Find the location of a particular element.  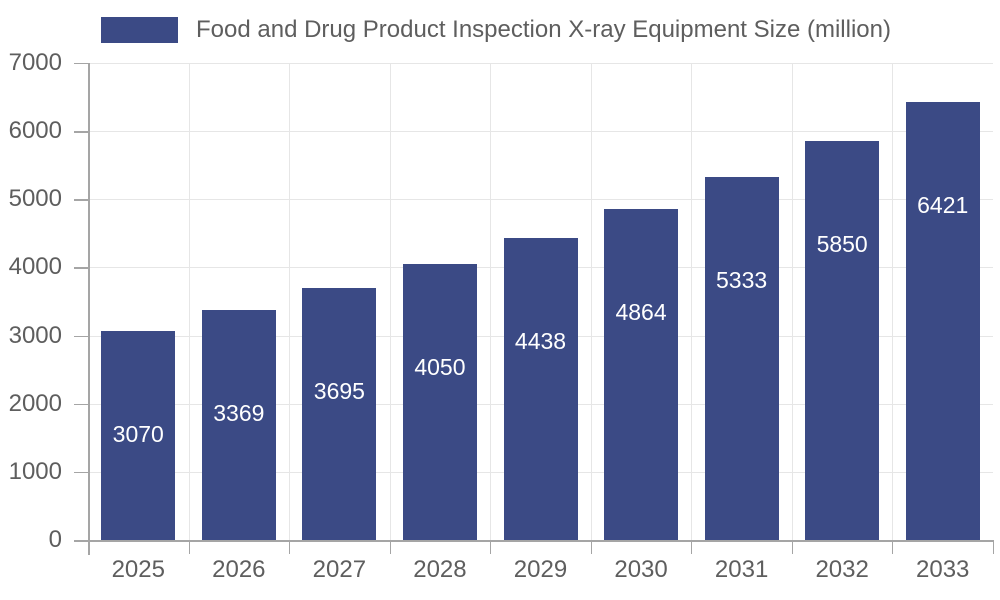

x-axis-tick-label: 2032 is located at coordinates (842, 569).